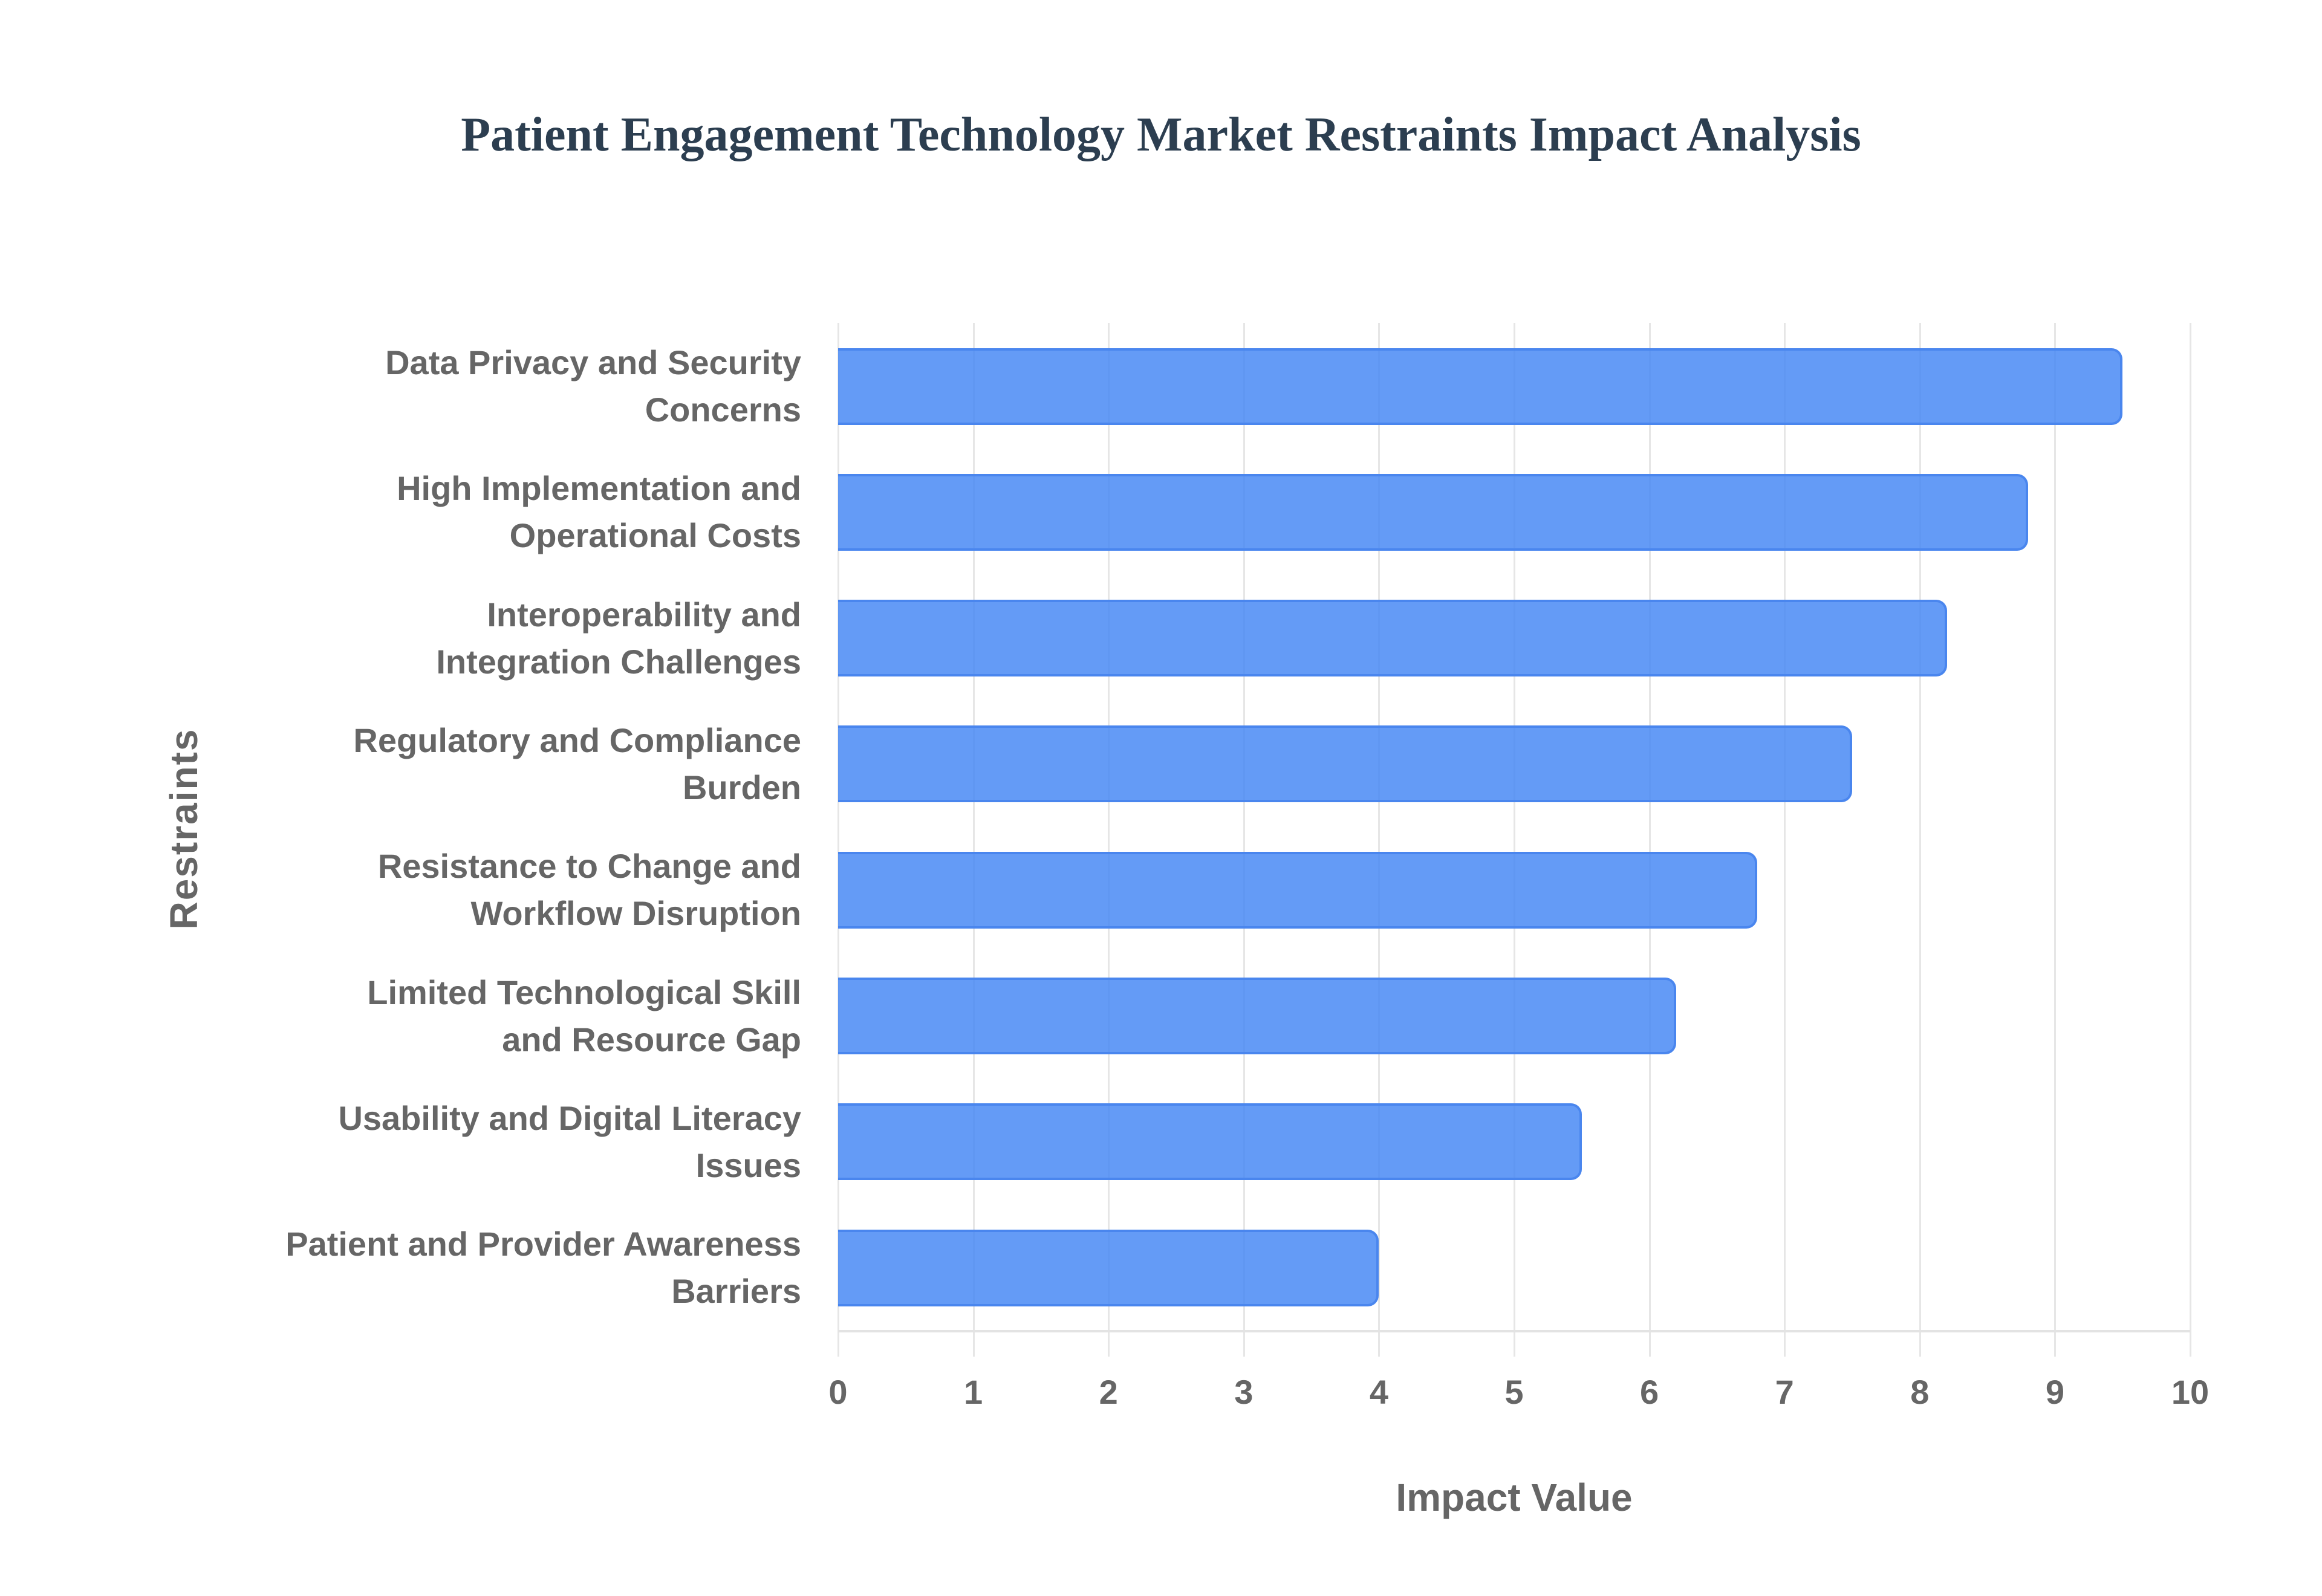 Image resolution: width=2322 pixels, height=1596 pixels. What do you see at coordinates (636, 913) in the screenshot?
I see `category-label-line: Workflow Disruption` at bounding box center [636, 913].